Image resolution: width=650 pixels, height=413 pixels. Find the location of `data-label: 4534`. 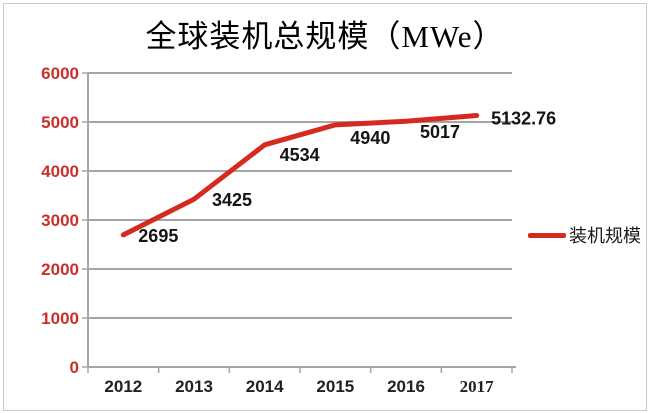

data-label: 4534 is located at coordinates (300, 155).